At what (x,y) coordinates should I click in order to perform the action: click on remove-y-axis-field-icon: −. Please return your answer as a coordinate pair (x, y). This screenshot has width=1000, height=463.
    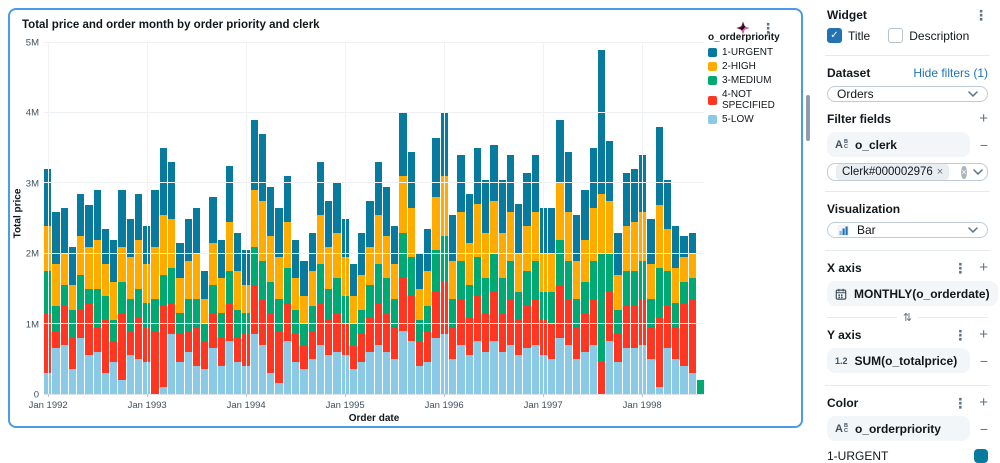
    Looking at the image, I should click on (983, 360).